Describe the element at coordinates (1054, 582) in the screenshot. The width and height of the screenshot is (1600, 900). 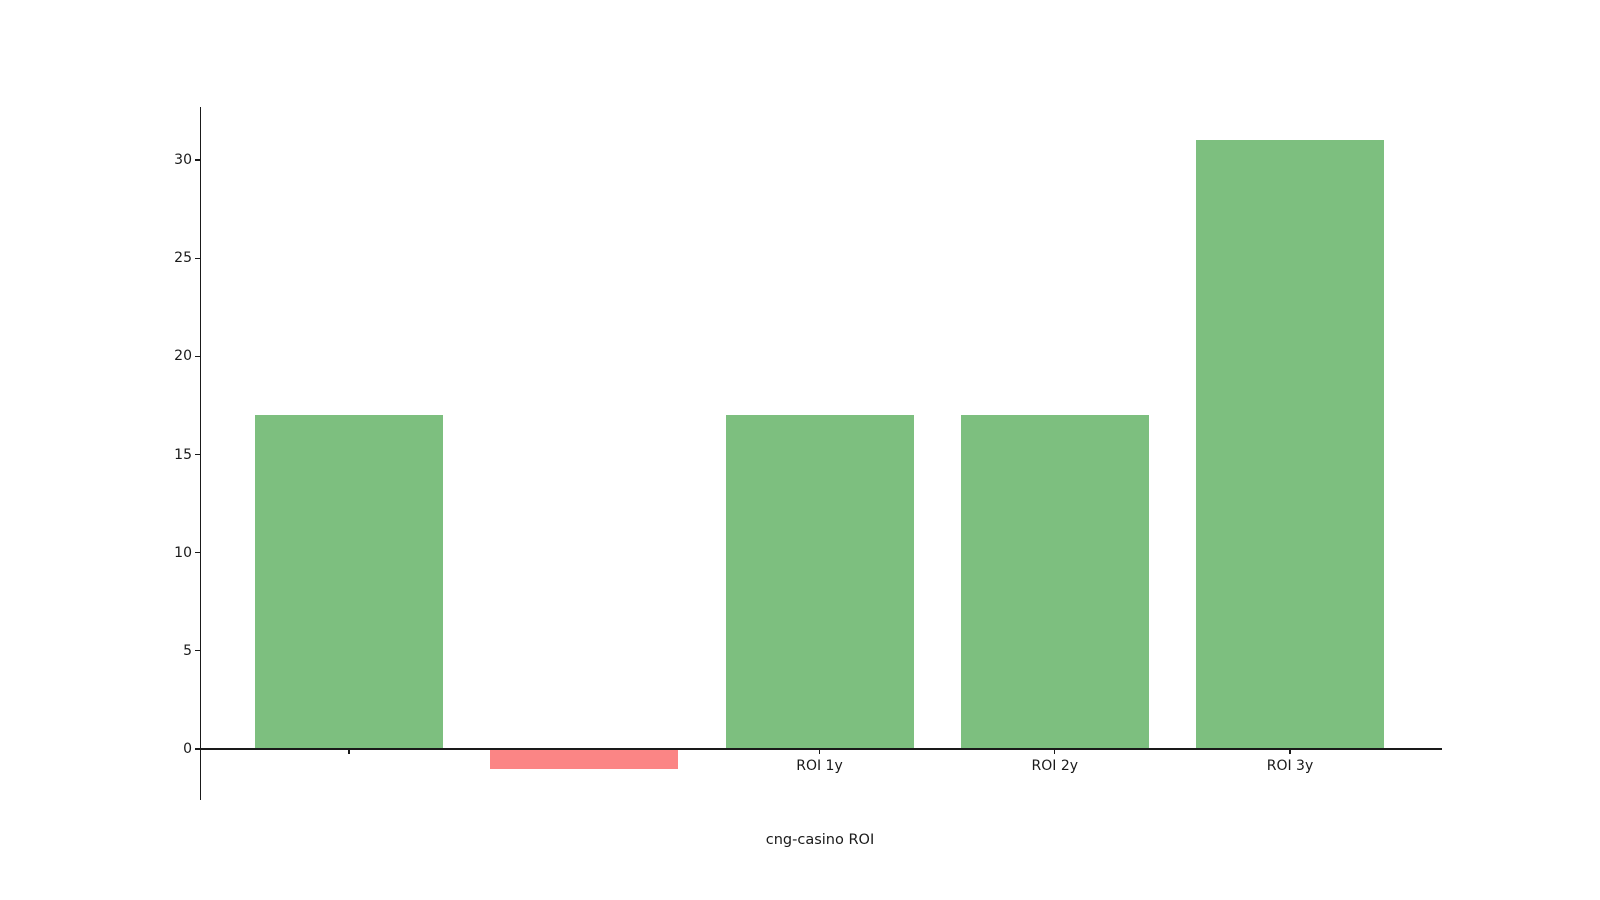
I see `bar-roi-2y` at that location.